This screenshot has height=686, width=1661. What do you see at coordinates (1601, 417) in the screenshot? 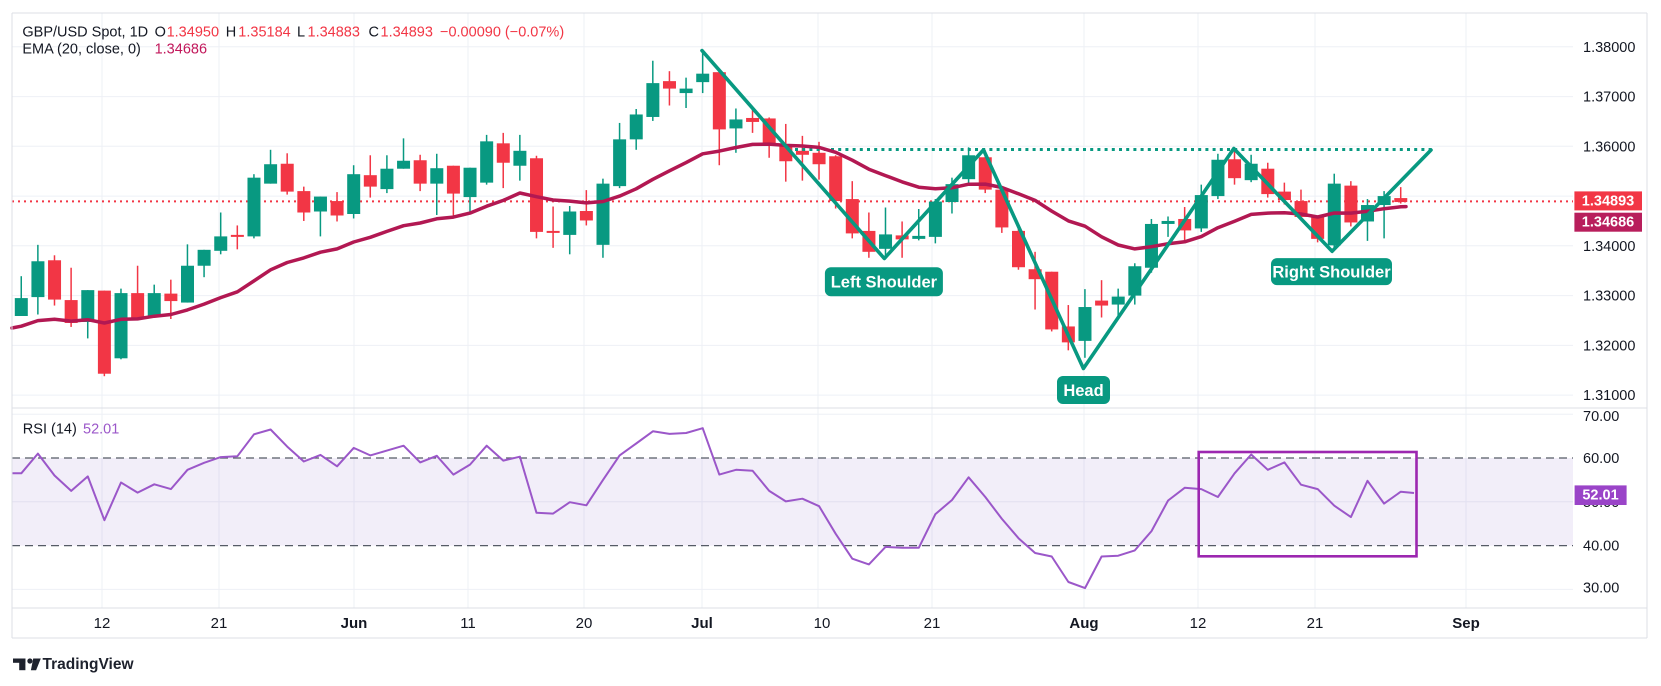
I see `svg-text: 70.00` at bounding box center [1601, 417].